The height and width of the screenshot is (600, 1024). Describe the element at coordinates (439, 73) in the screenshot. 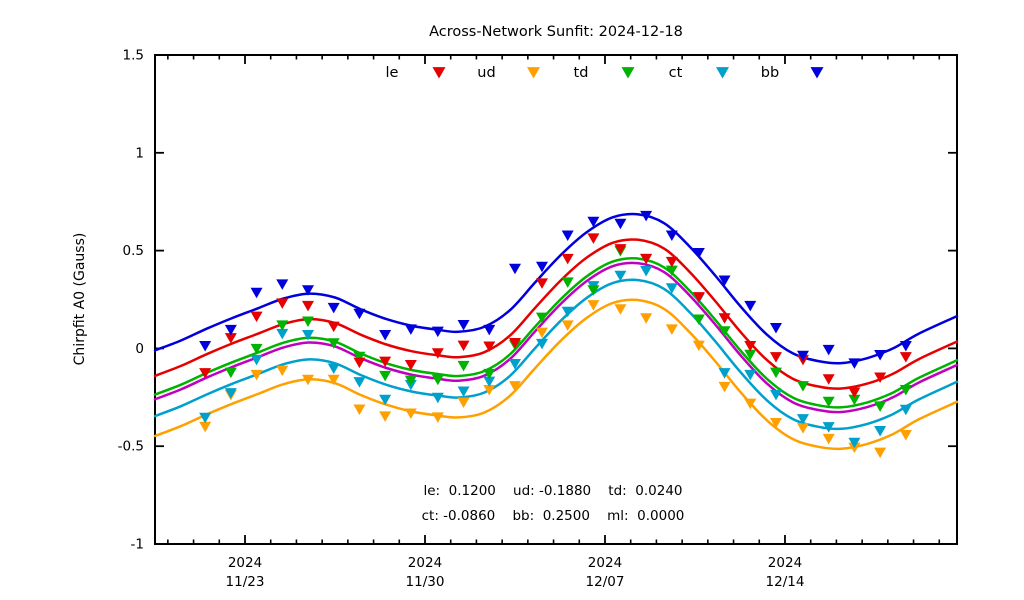

I see `legend-marker-le` at that location.